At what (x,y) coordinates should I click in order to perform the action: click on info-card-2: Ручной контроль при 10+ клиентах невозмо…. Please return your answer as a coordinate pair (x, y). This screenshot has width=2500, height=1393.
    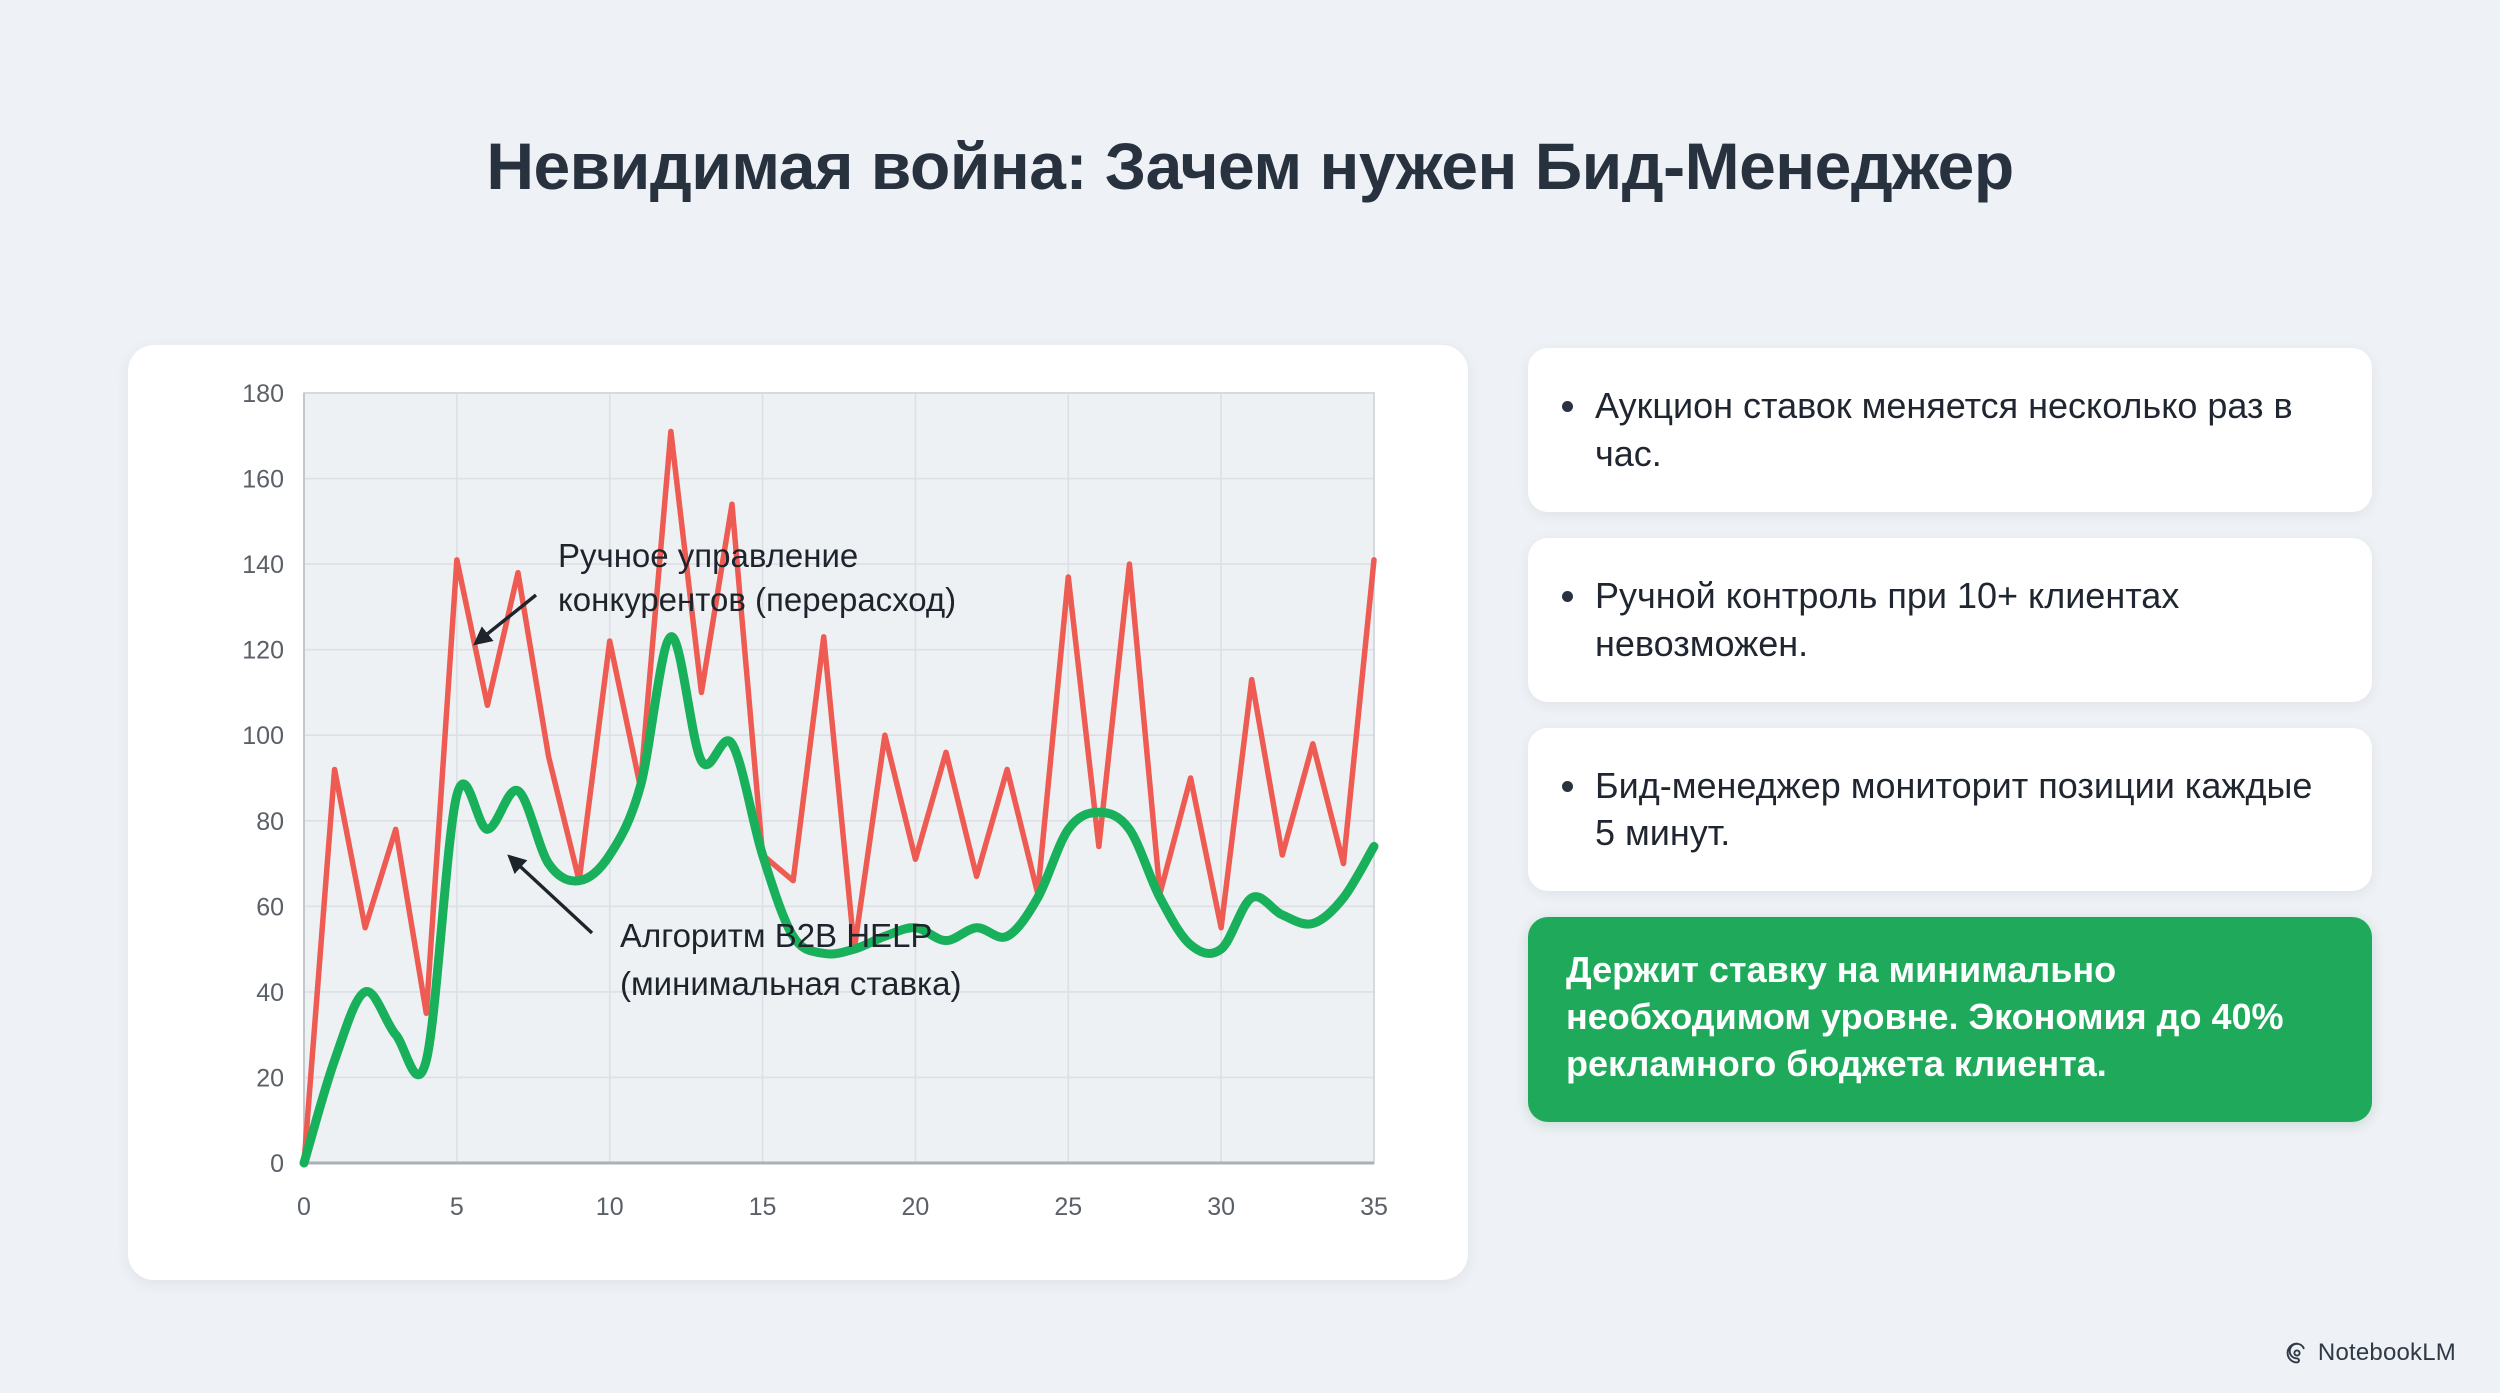
    Looking at the image, I should click on (1950, 619).